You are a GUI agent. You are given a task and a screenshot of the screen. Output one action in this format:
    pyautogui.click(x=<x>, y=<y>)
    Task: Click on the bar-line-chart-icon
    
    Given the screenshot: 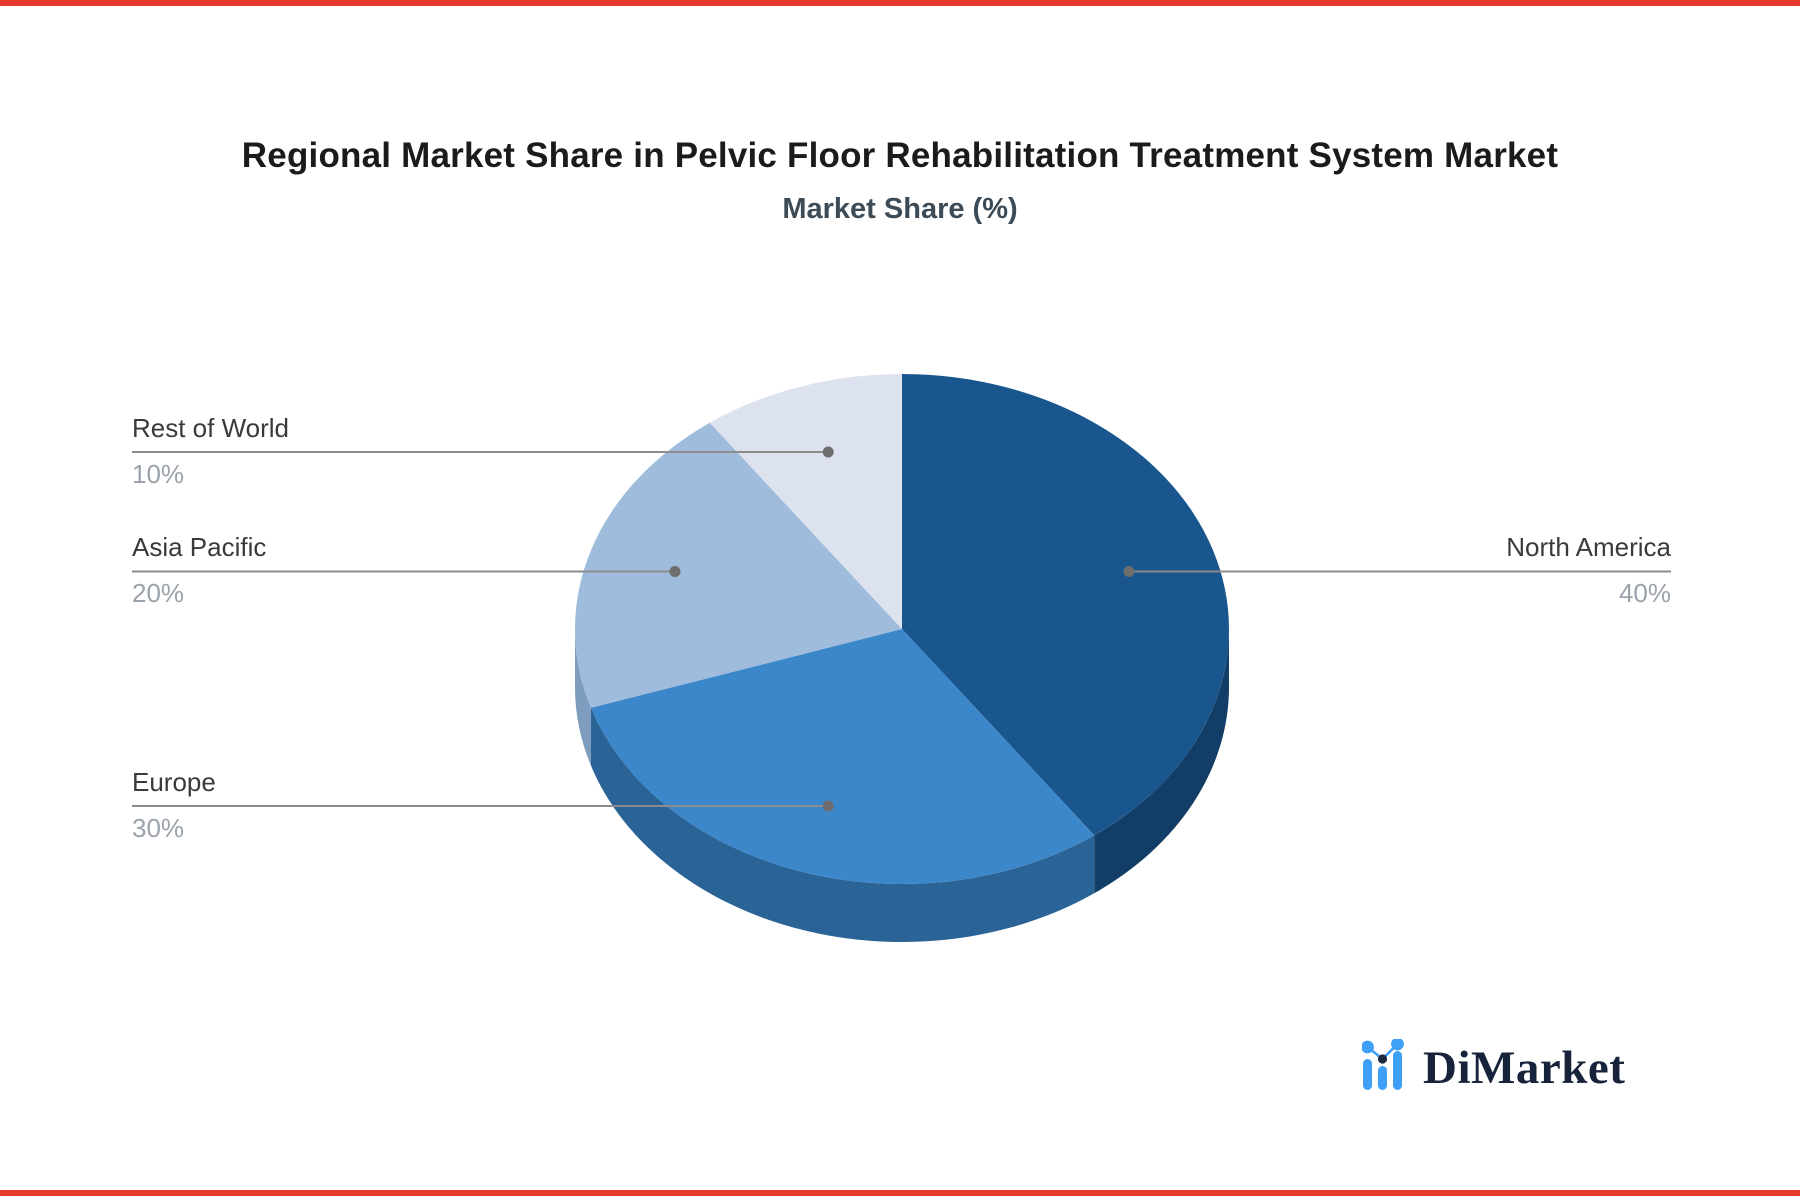 What is the action you would take?
    pyautogui.click(x=1383, y=1064)
    